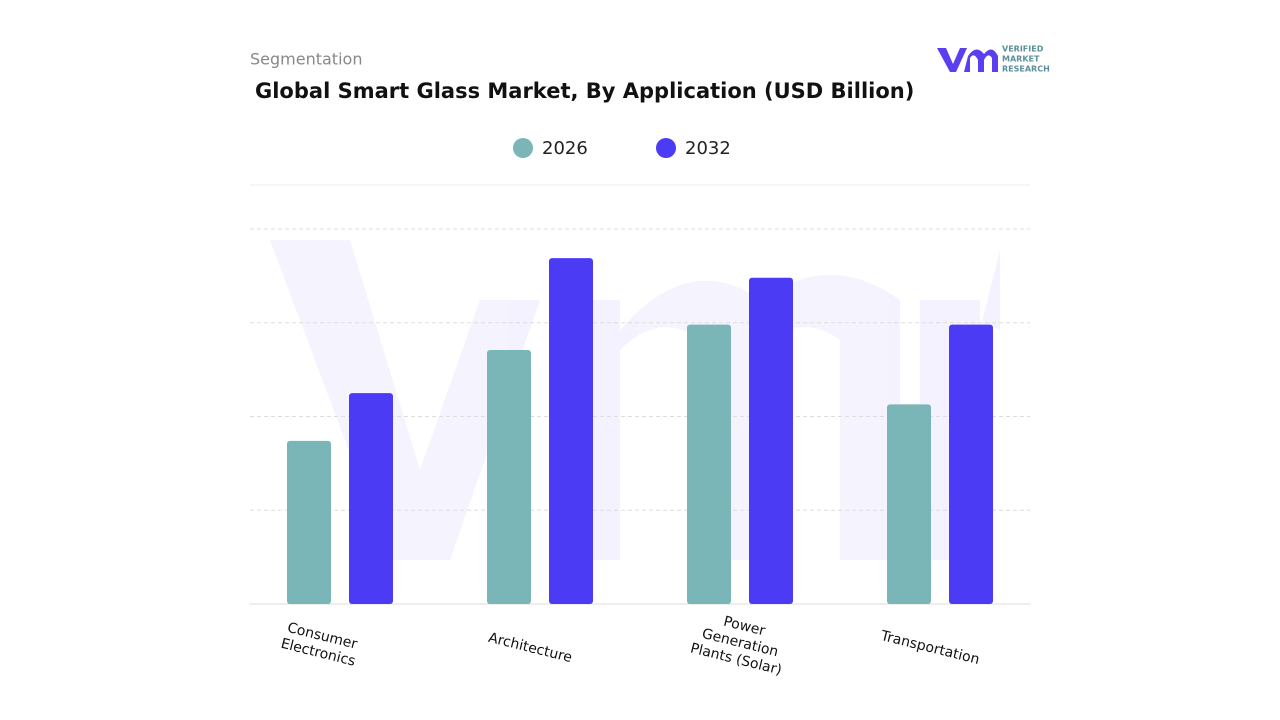 Image resolution: width=1280 pixels, height=720 pixels. What do you see at coordinates (565, 148) in the screenshot?
I see `legend-label: 2026` at bounding box center [565, 148].